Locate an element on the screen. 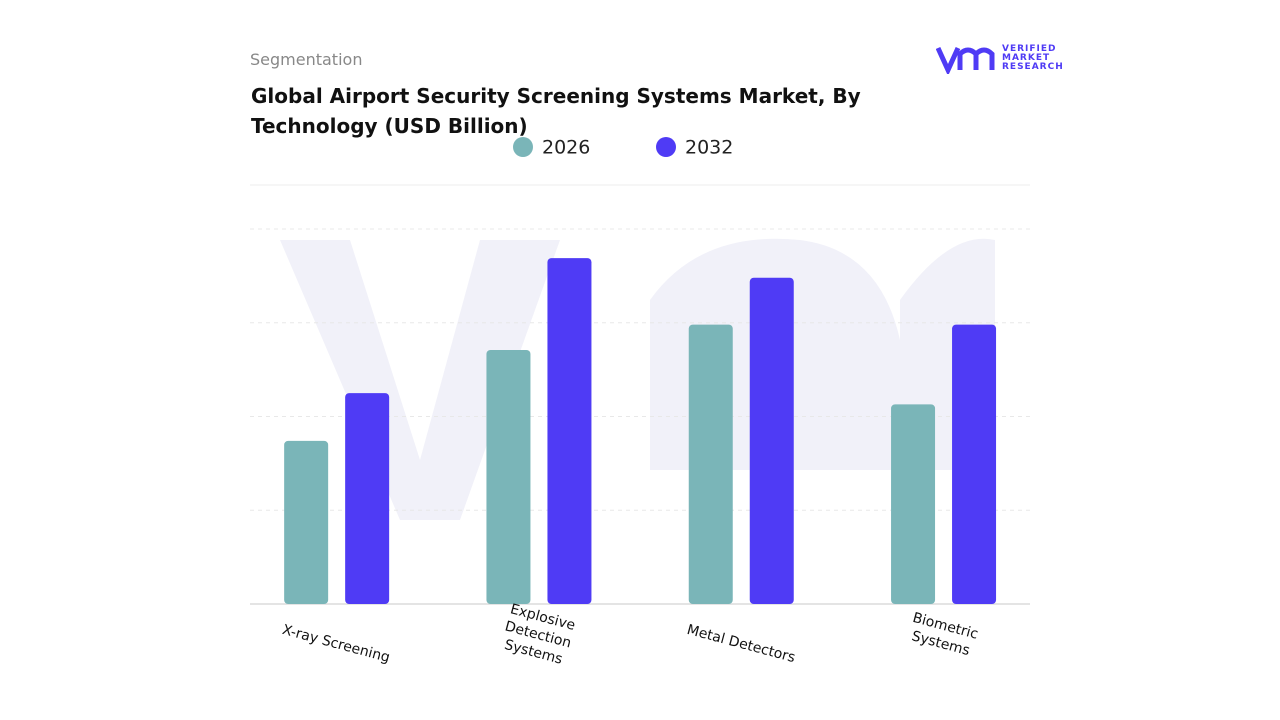 The width and height of the screenshot is (1280, 720). logo-line: RESEARCH is located at coordinates (1033, 67).